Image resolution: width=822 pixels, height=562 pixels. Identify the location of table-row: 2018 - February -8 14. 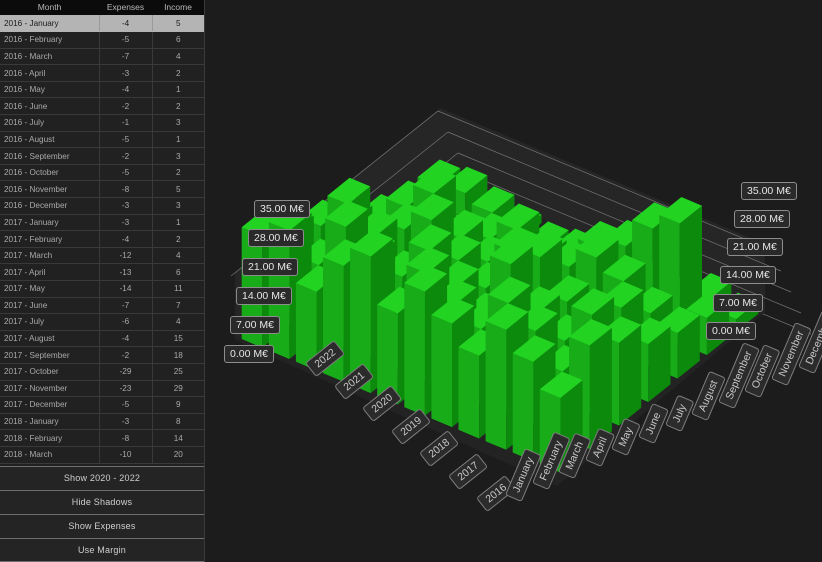
(102, 438).